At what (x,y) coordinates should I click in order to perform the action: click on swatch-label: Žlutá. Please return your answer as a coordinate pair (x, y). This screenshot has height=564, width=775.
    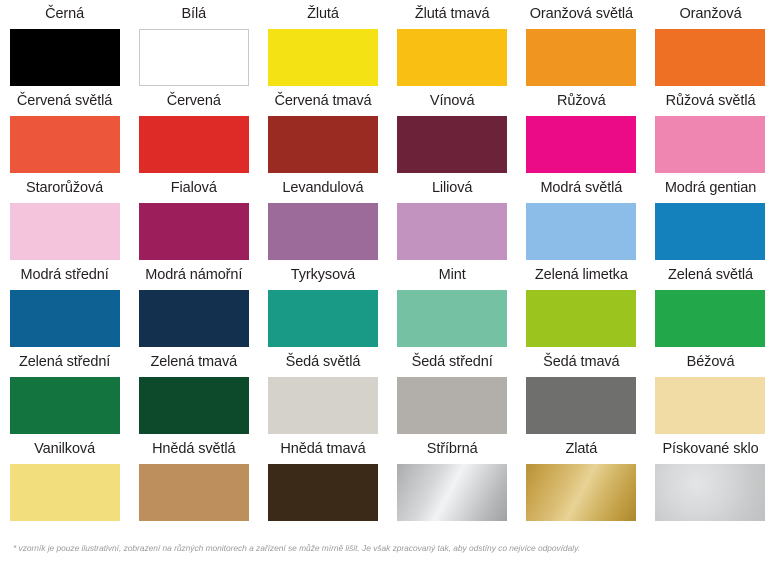
    Looking at the image, I should click on (323, 14).